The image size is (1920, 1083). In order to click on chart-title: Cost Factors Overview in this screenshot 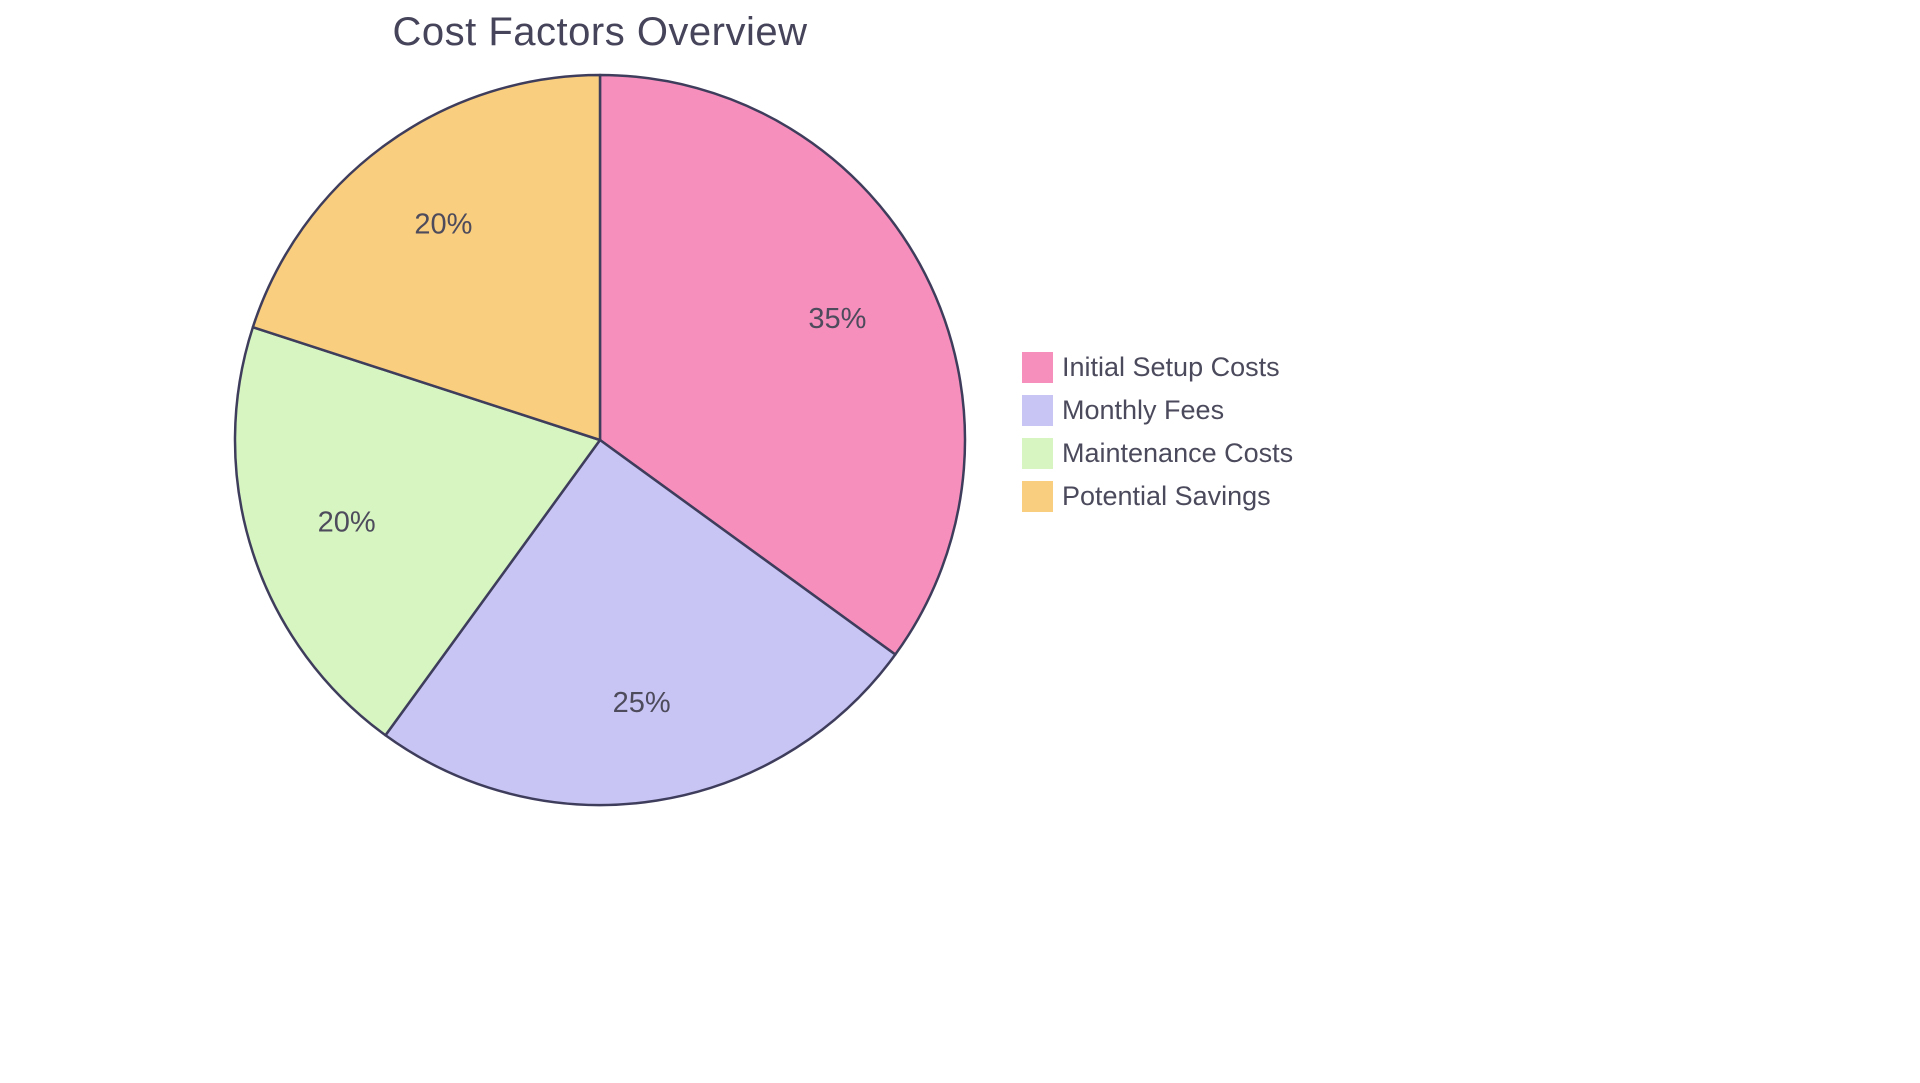, I will do `click(600, 32)`.